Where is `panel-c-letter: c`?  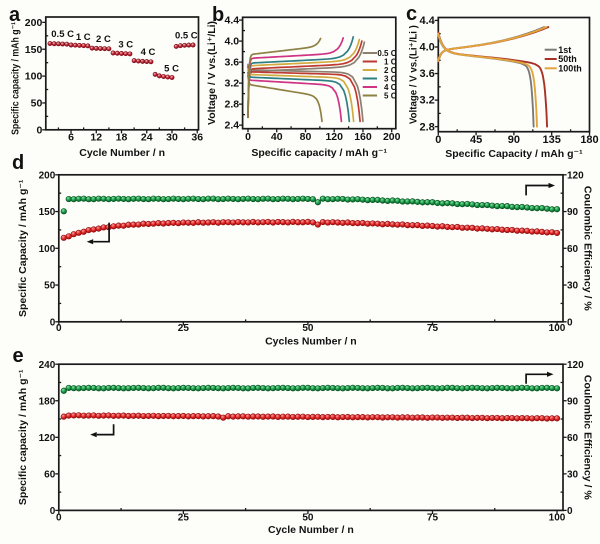 panel-c-letter: c is located at coordinates (412, 14).